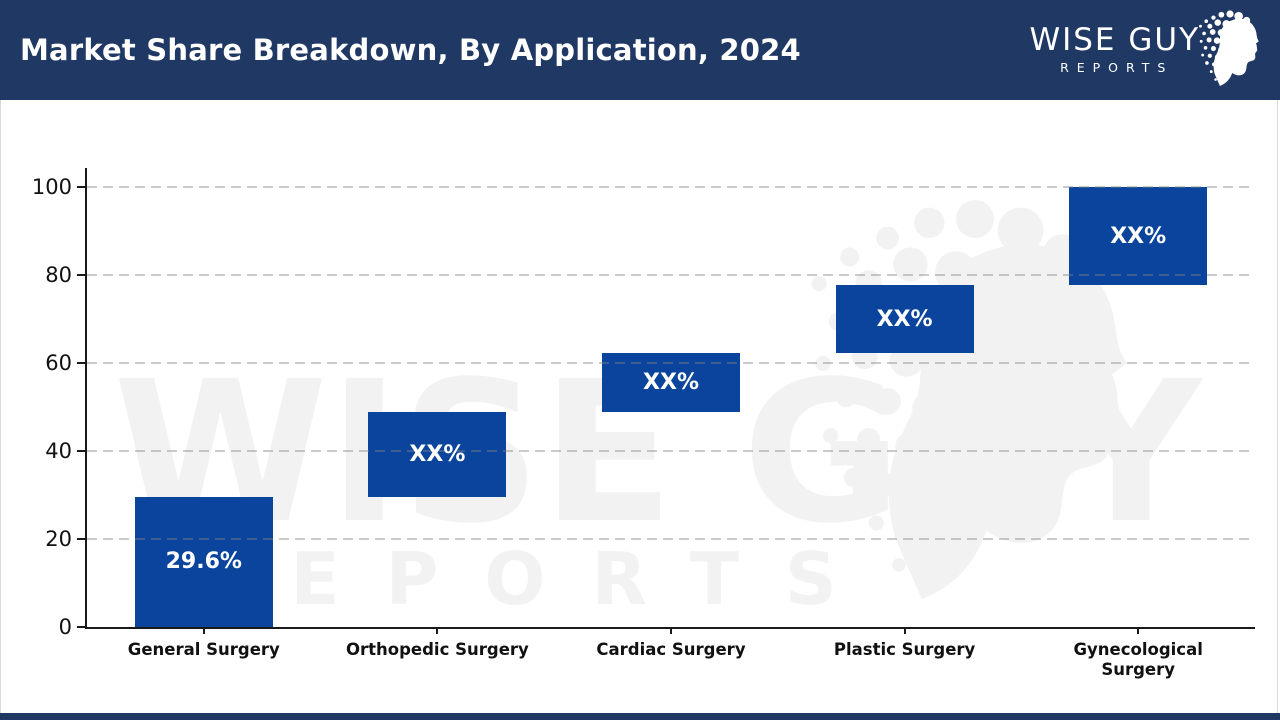 The height and width of the screenshot is (720, 1280). I want to click on bar-value-label-general-surgery: 29.6%, so click(203, 562).